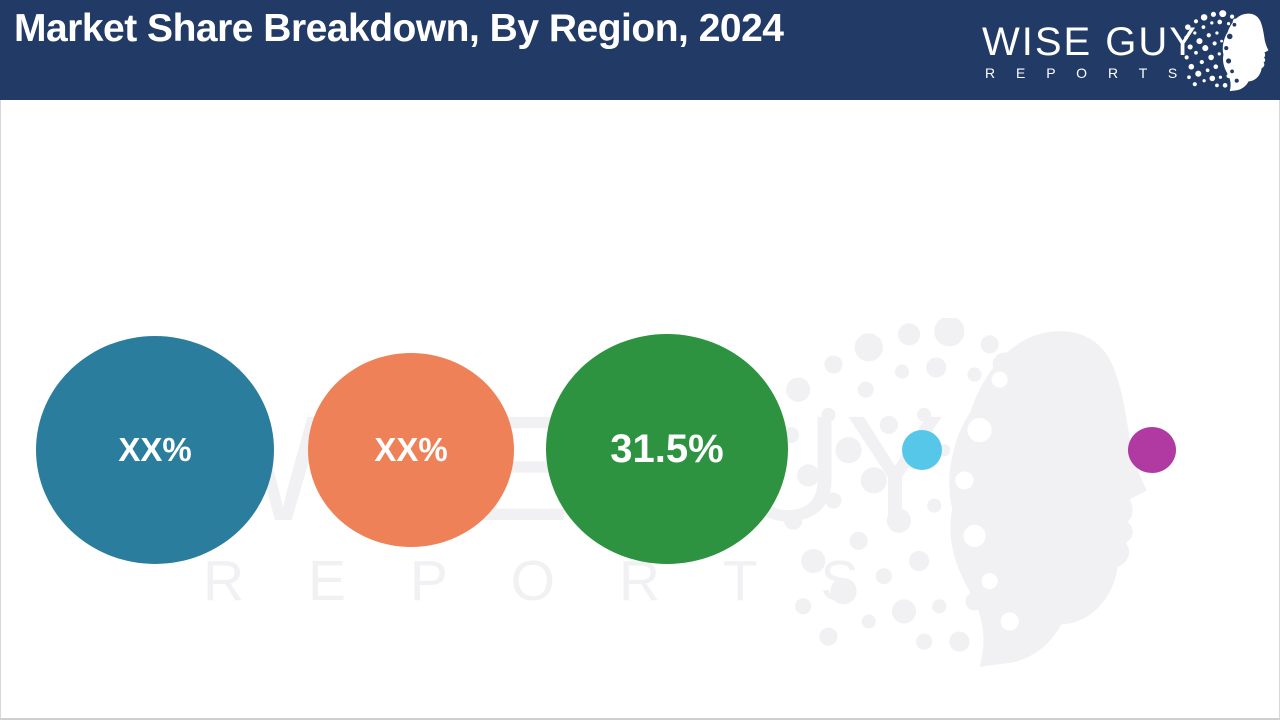 The height and width of the screenshot is (720, 1280). Describe the element at coordinates (1152, 450) in the screenshot. I see `bubble-mea` at that location.